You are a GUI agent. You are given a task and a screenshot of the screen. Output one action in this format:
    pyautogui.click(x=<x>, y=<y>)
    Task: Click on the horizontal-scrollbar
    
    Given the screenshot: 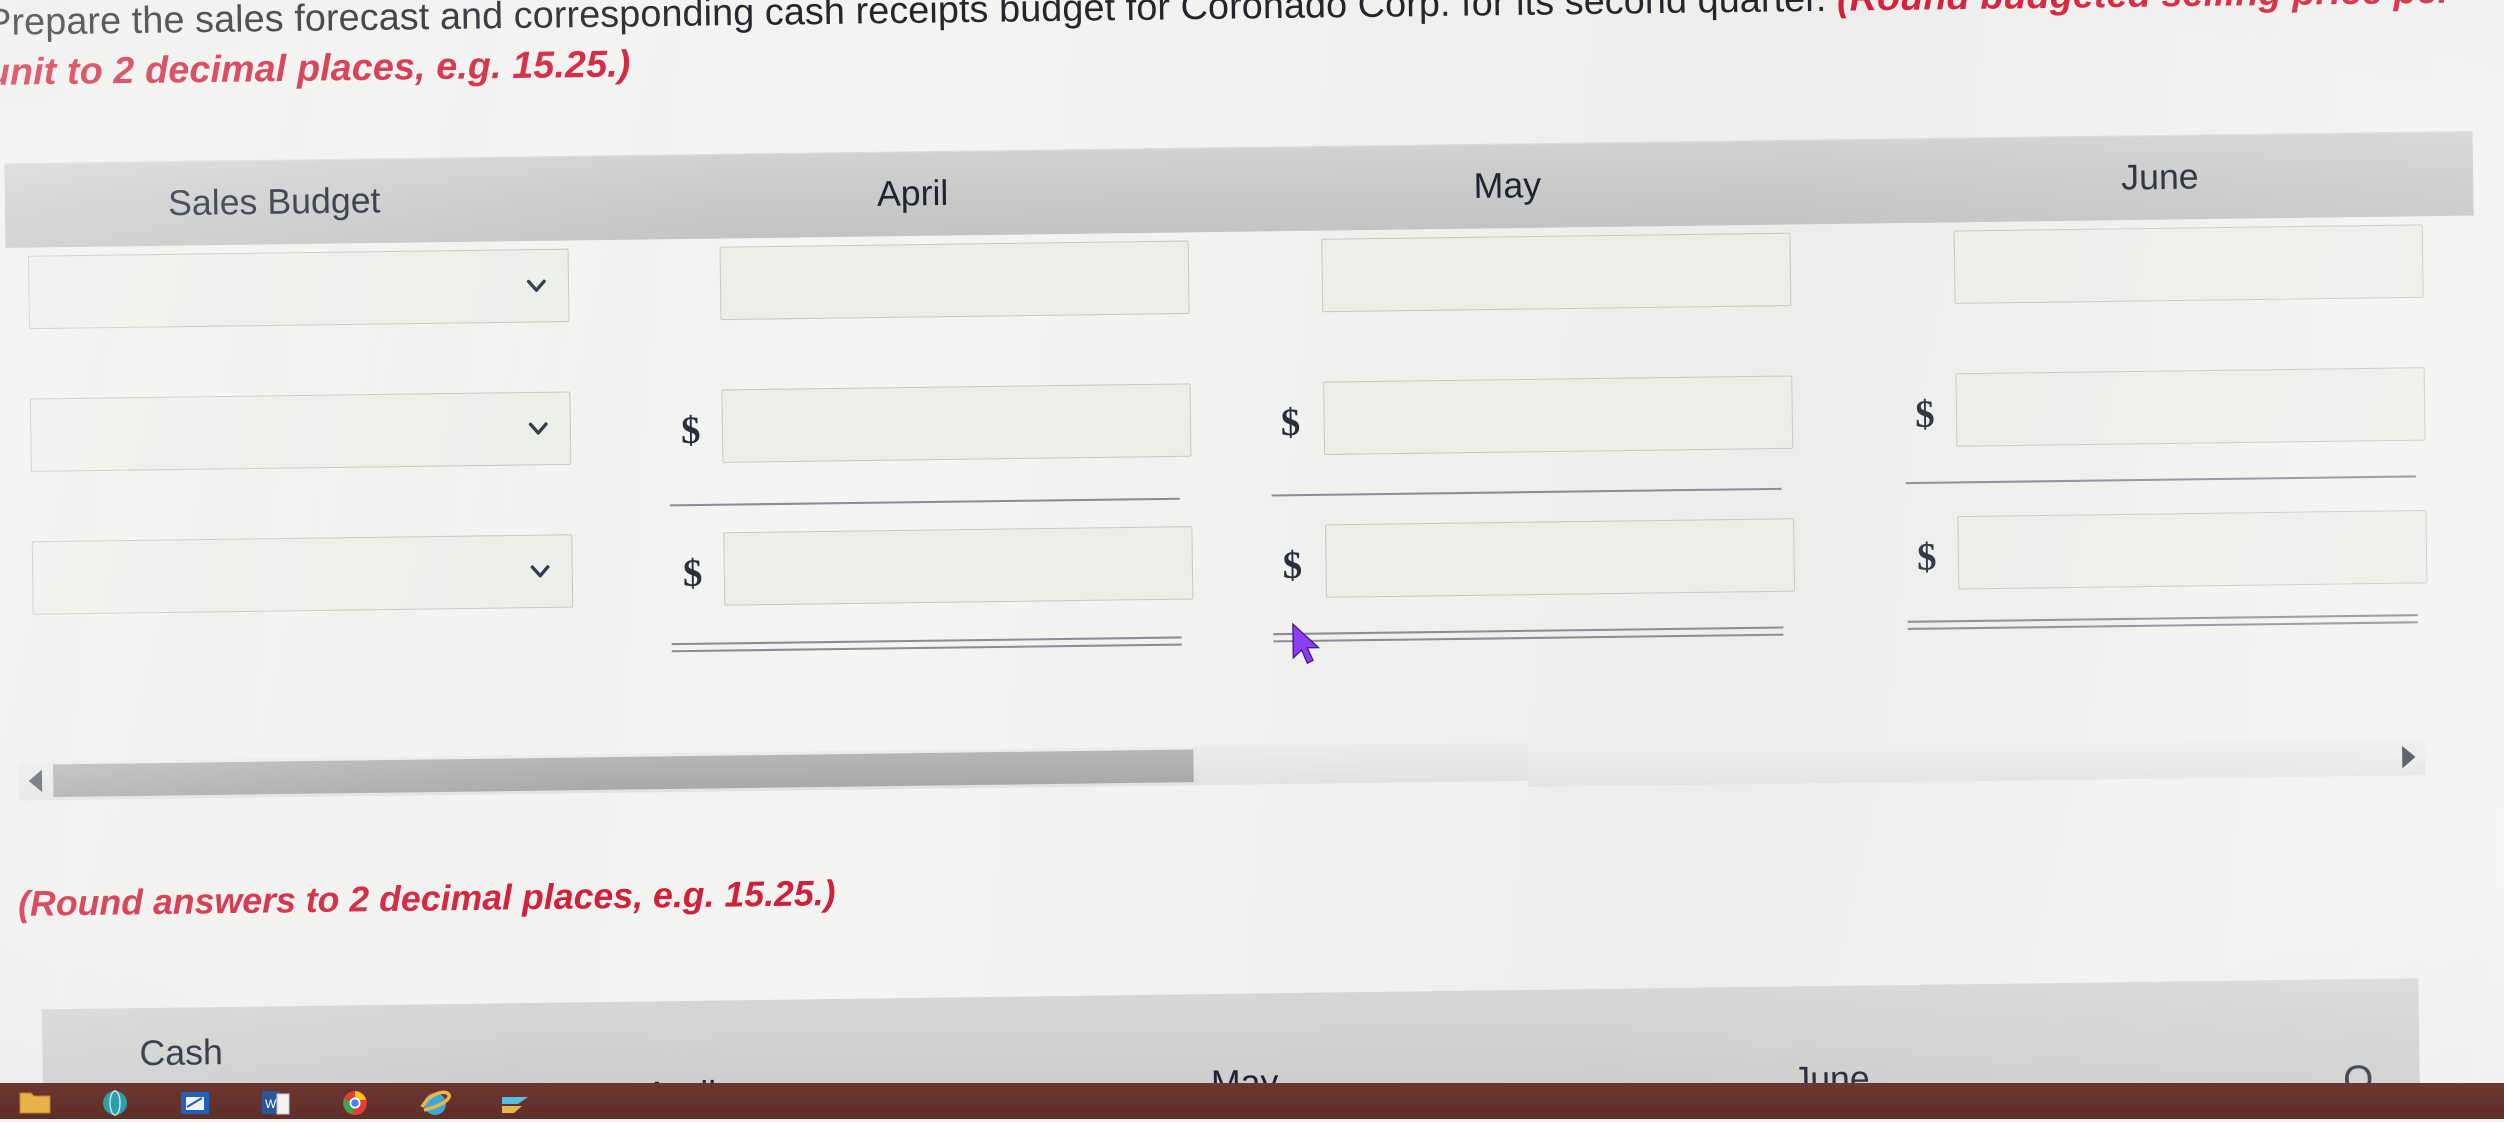 What is the action you would take?
    pyautogui.click(x=773, y=771)
    